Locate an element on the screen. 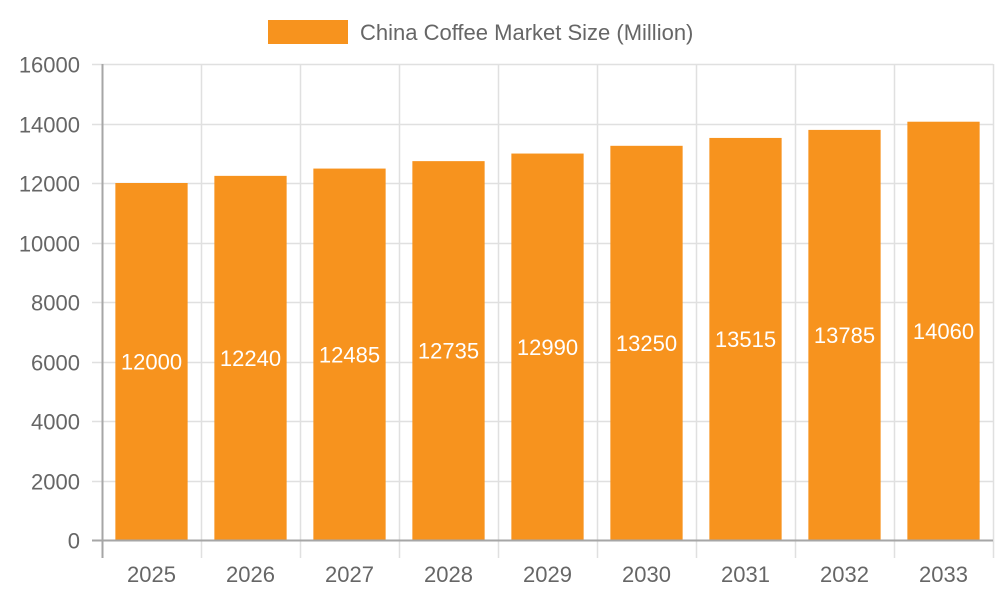  bar-2033 is located at coordinates (943, 330).